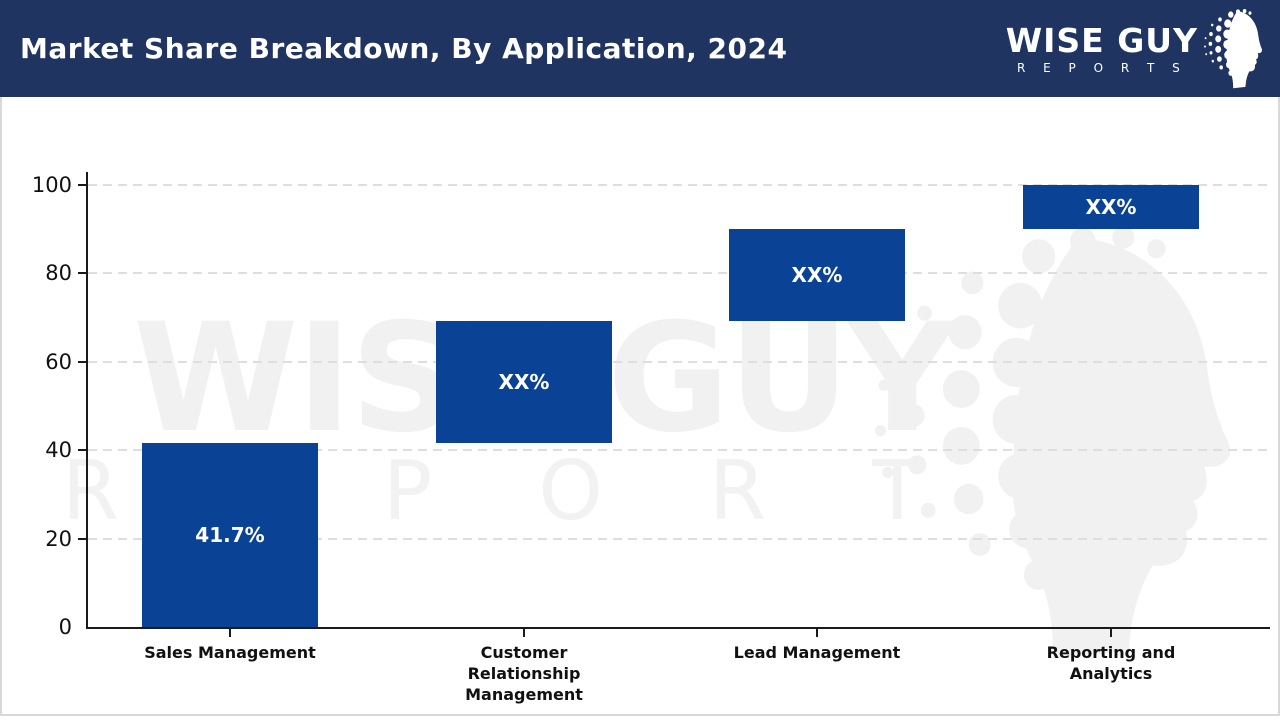 Image resolution: width=1280 pixels, height=720 pixels. Describe the element at coordinates (58, 538) in the screenshot. I see `y-tick-label-20: 20` at that location.